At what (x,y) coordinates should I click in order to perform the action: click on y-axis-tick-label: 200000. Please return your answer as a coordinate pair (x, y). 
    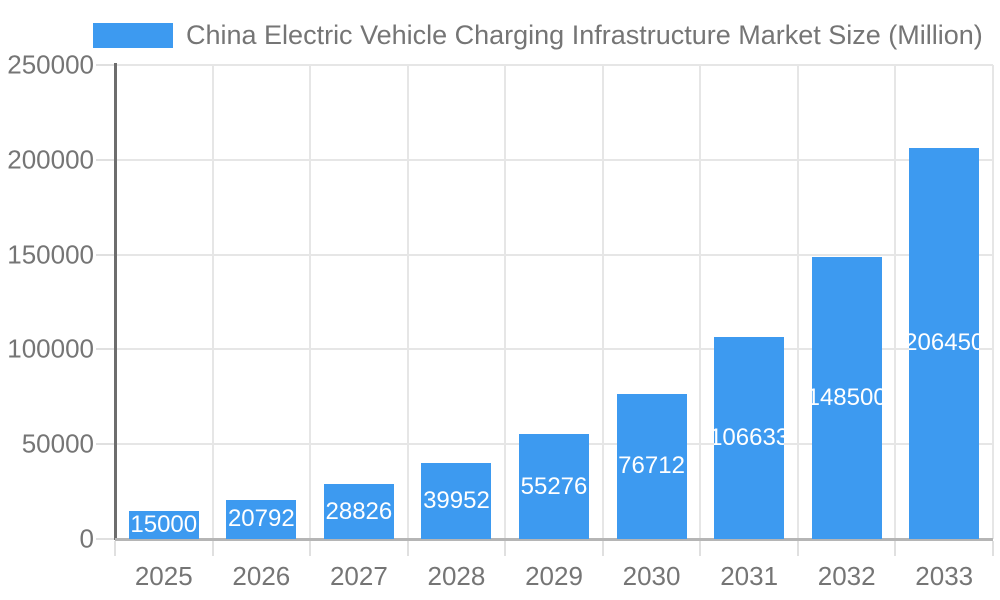
    Looking at the image, I should click on (50, 159).